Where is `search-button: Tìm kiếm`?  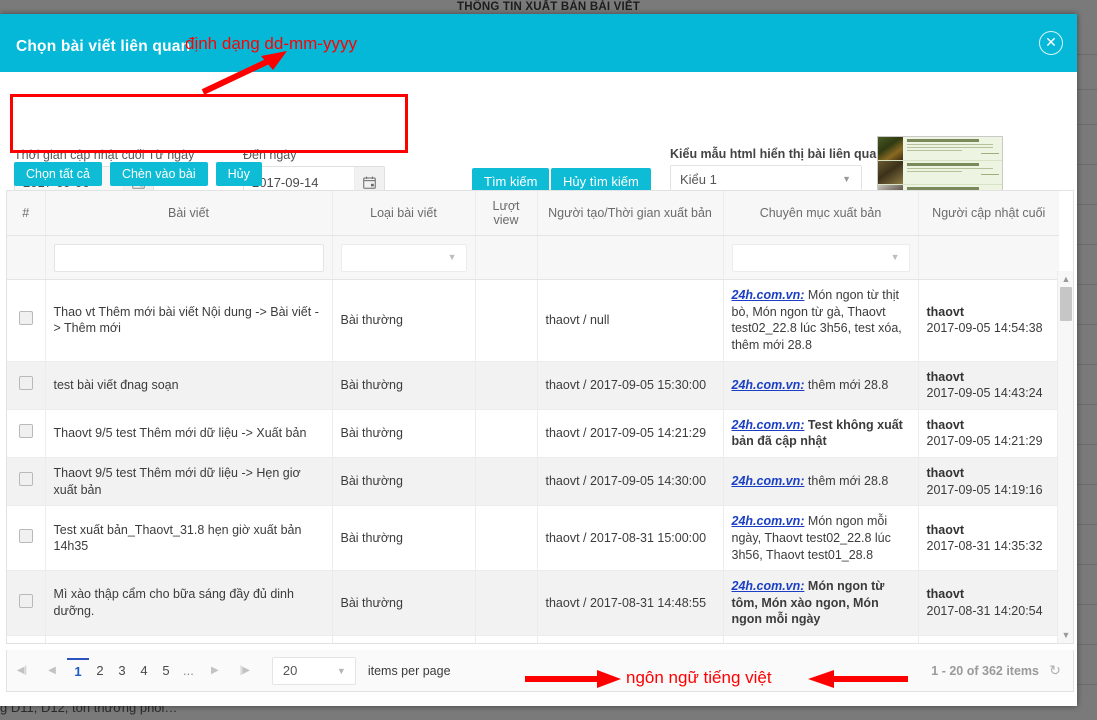
search-button: Tìm kiếm is located at coordinates (511, 181).